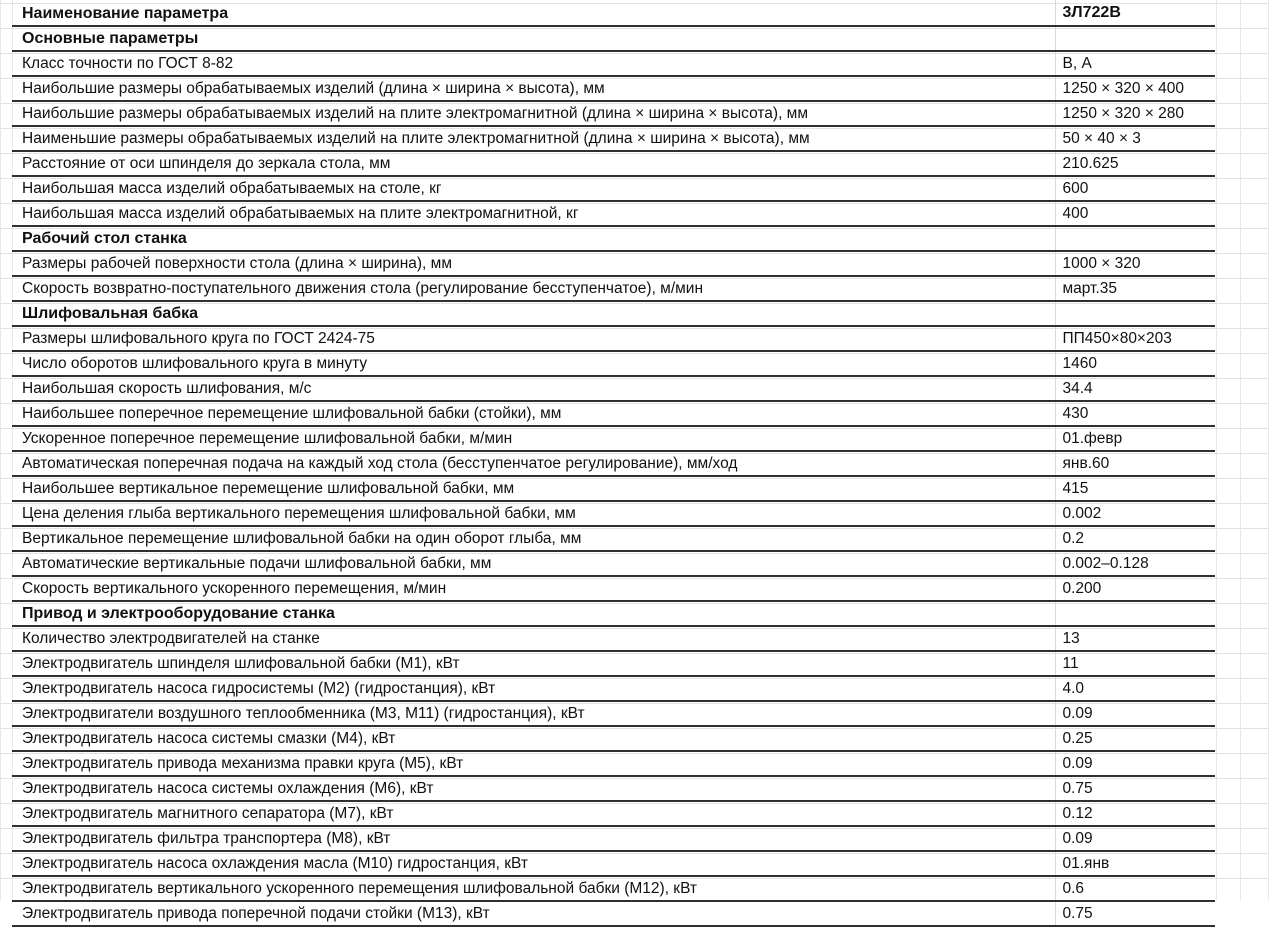  Describe the element at coordinates (1134, 439) in the screenshot. I see `parameter-value: 01.февр` at that location.